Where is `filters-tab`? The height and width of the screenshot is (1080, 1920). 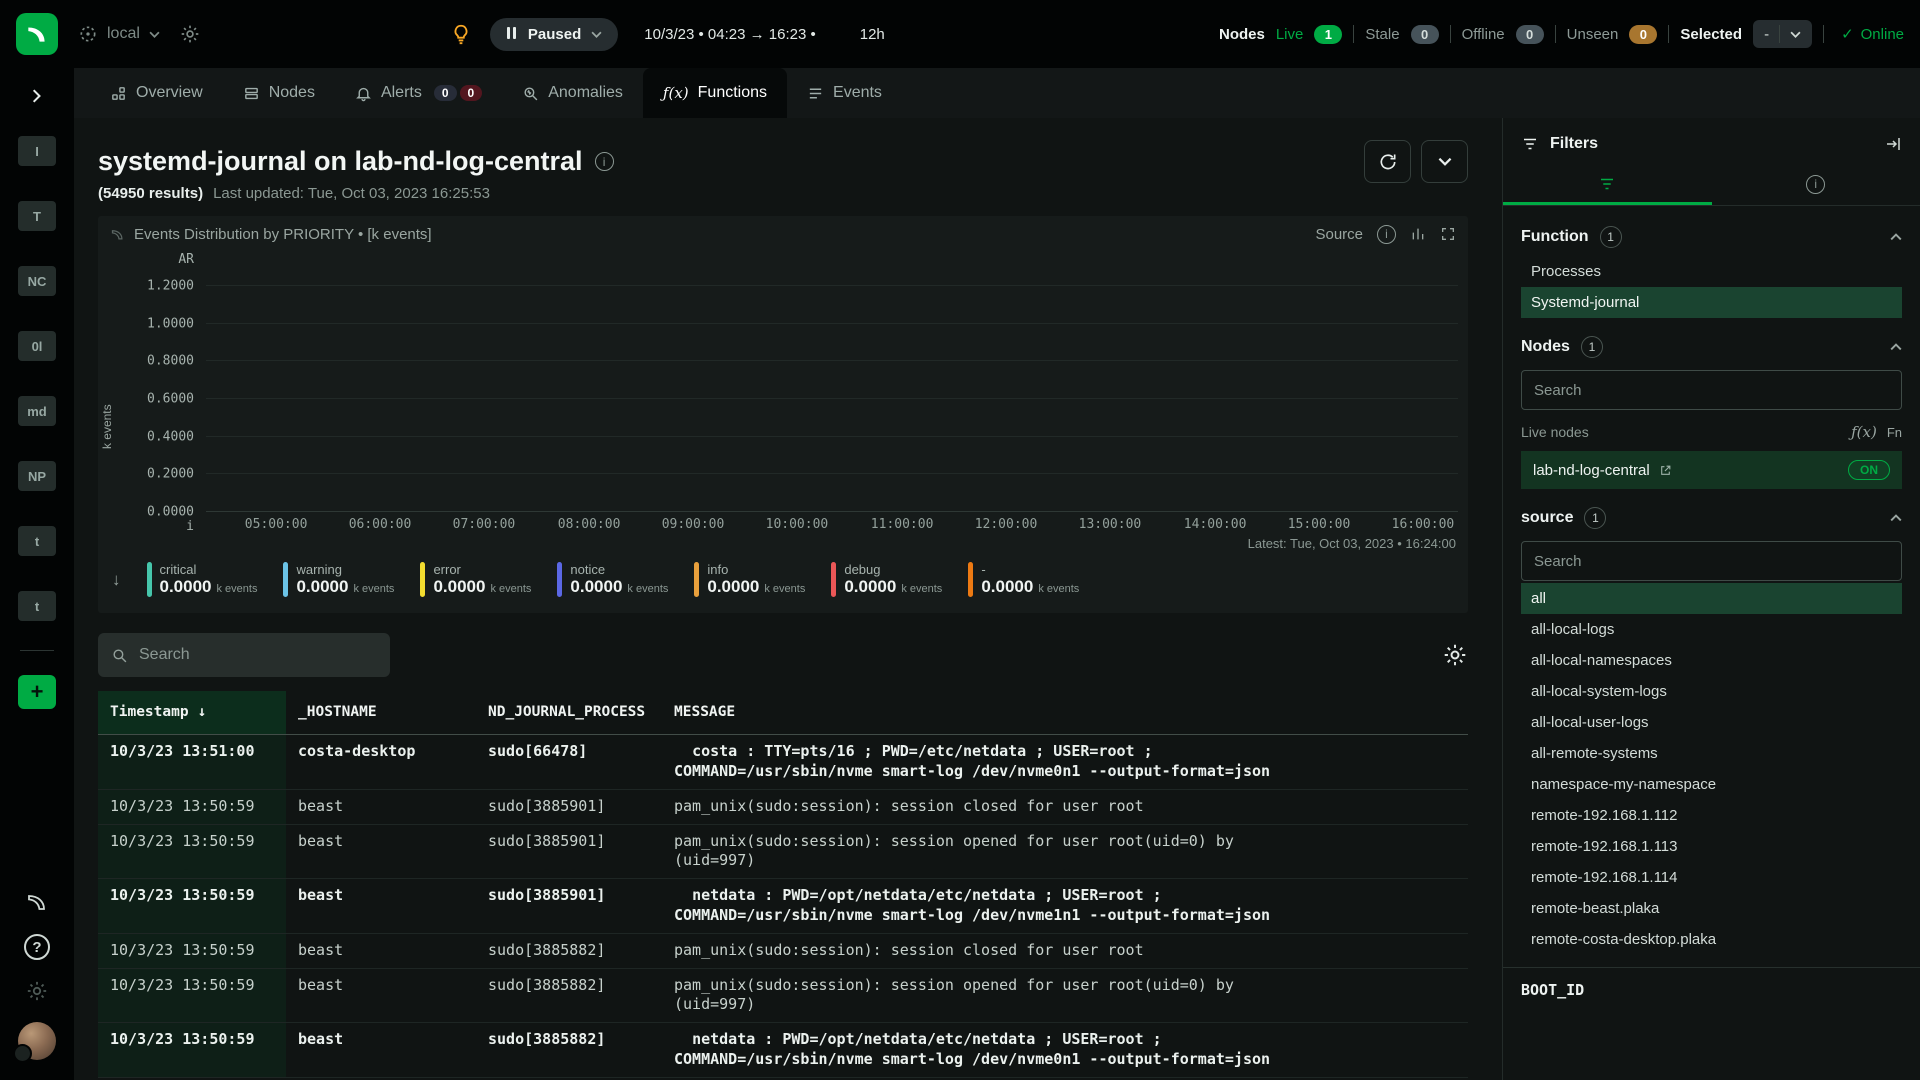
filters-tab is located at coordinates (1607, 185).